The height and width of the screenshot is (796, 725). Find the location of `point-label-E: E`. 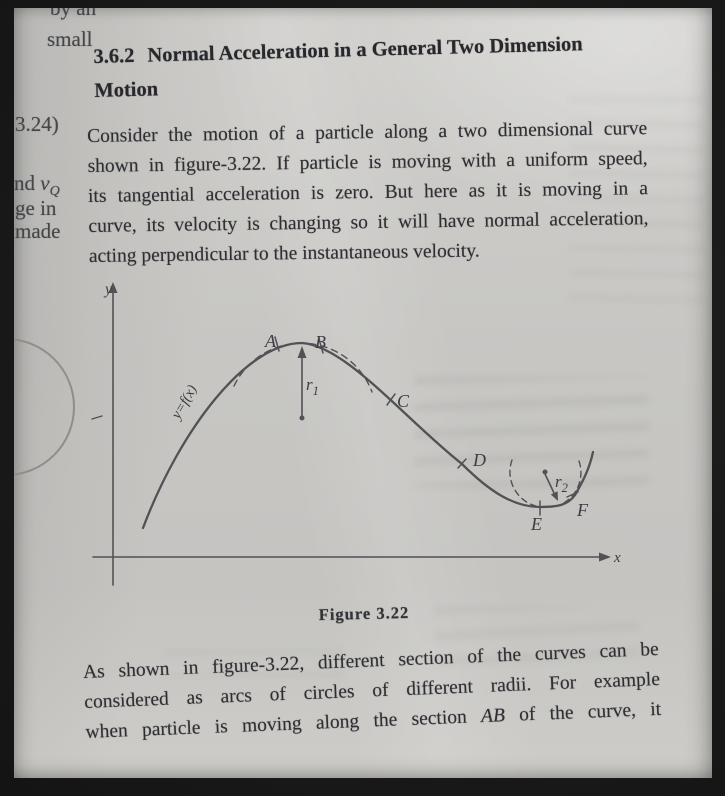

point-label-E: E is located at coordinates (536, 524).